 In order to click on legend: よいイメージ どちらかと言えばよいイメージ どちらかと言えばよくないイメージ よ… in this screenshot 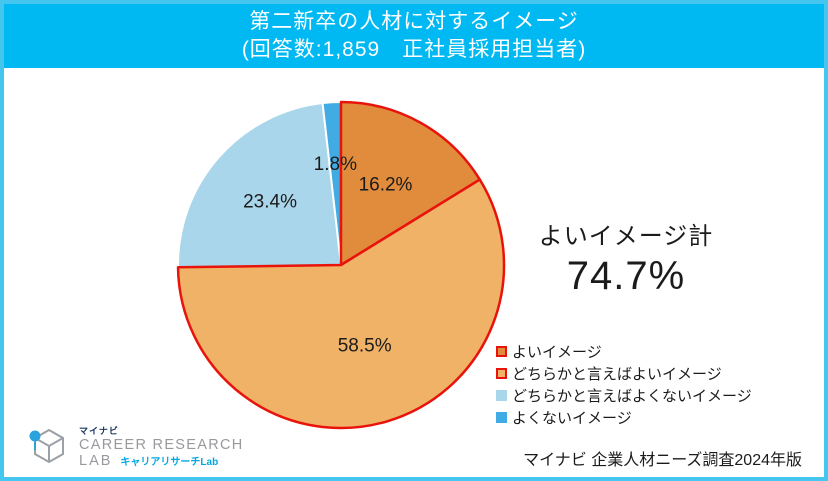, I will do `click(624, 384)`.